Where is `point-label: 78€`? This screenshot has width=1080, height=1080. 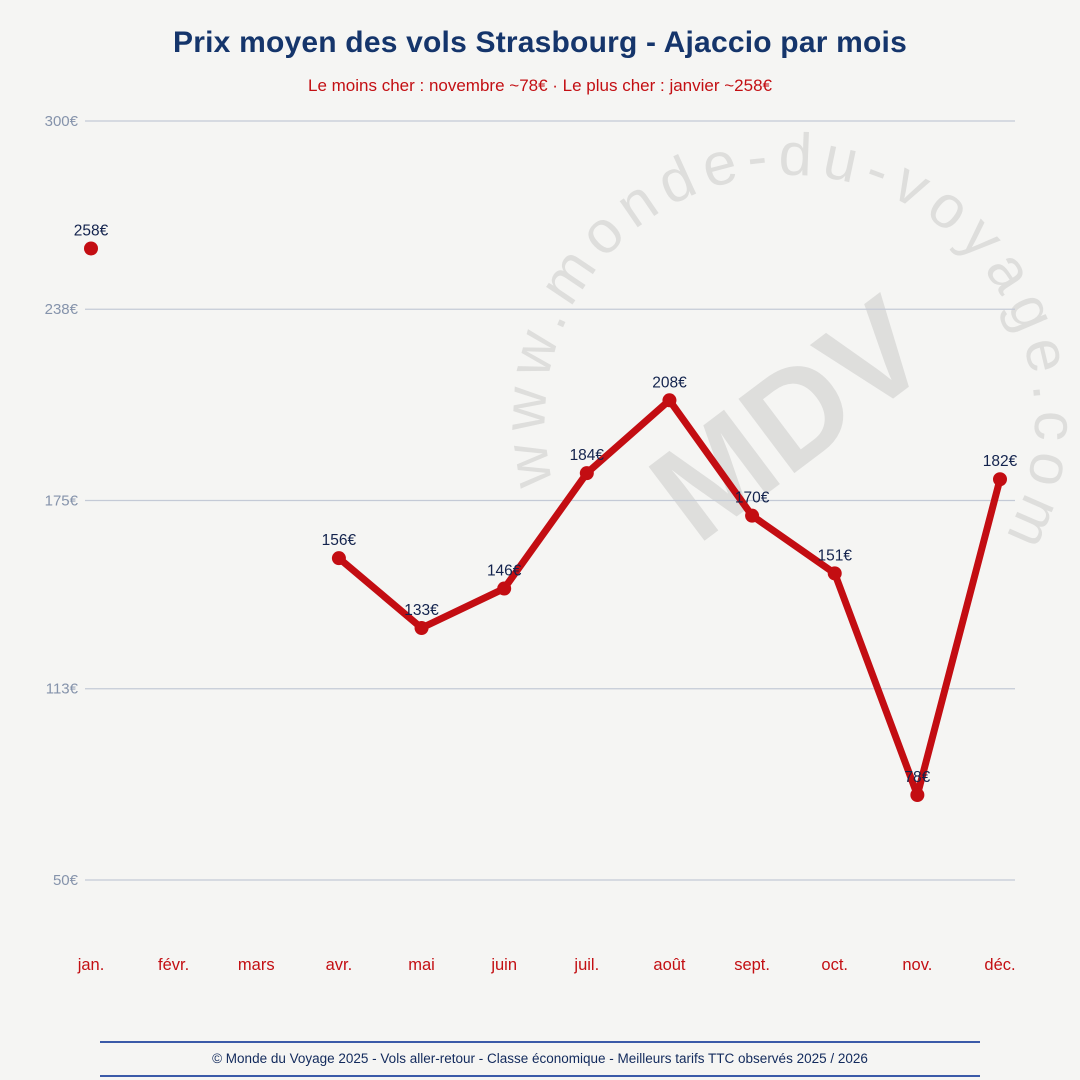
point-label: 78€ is located at coordinates (917, 777).